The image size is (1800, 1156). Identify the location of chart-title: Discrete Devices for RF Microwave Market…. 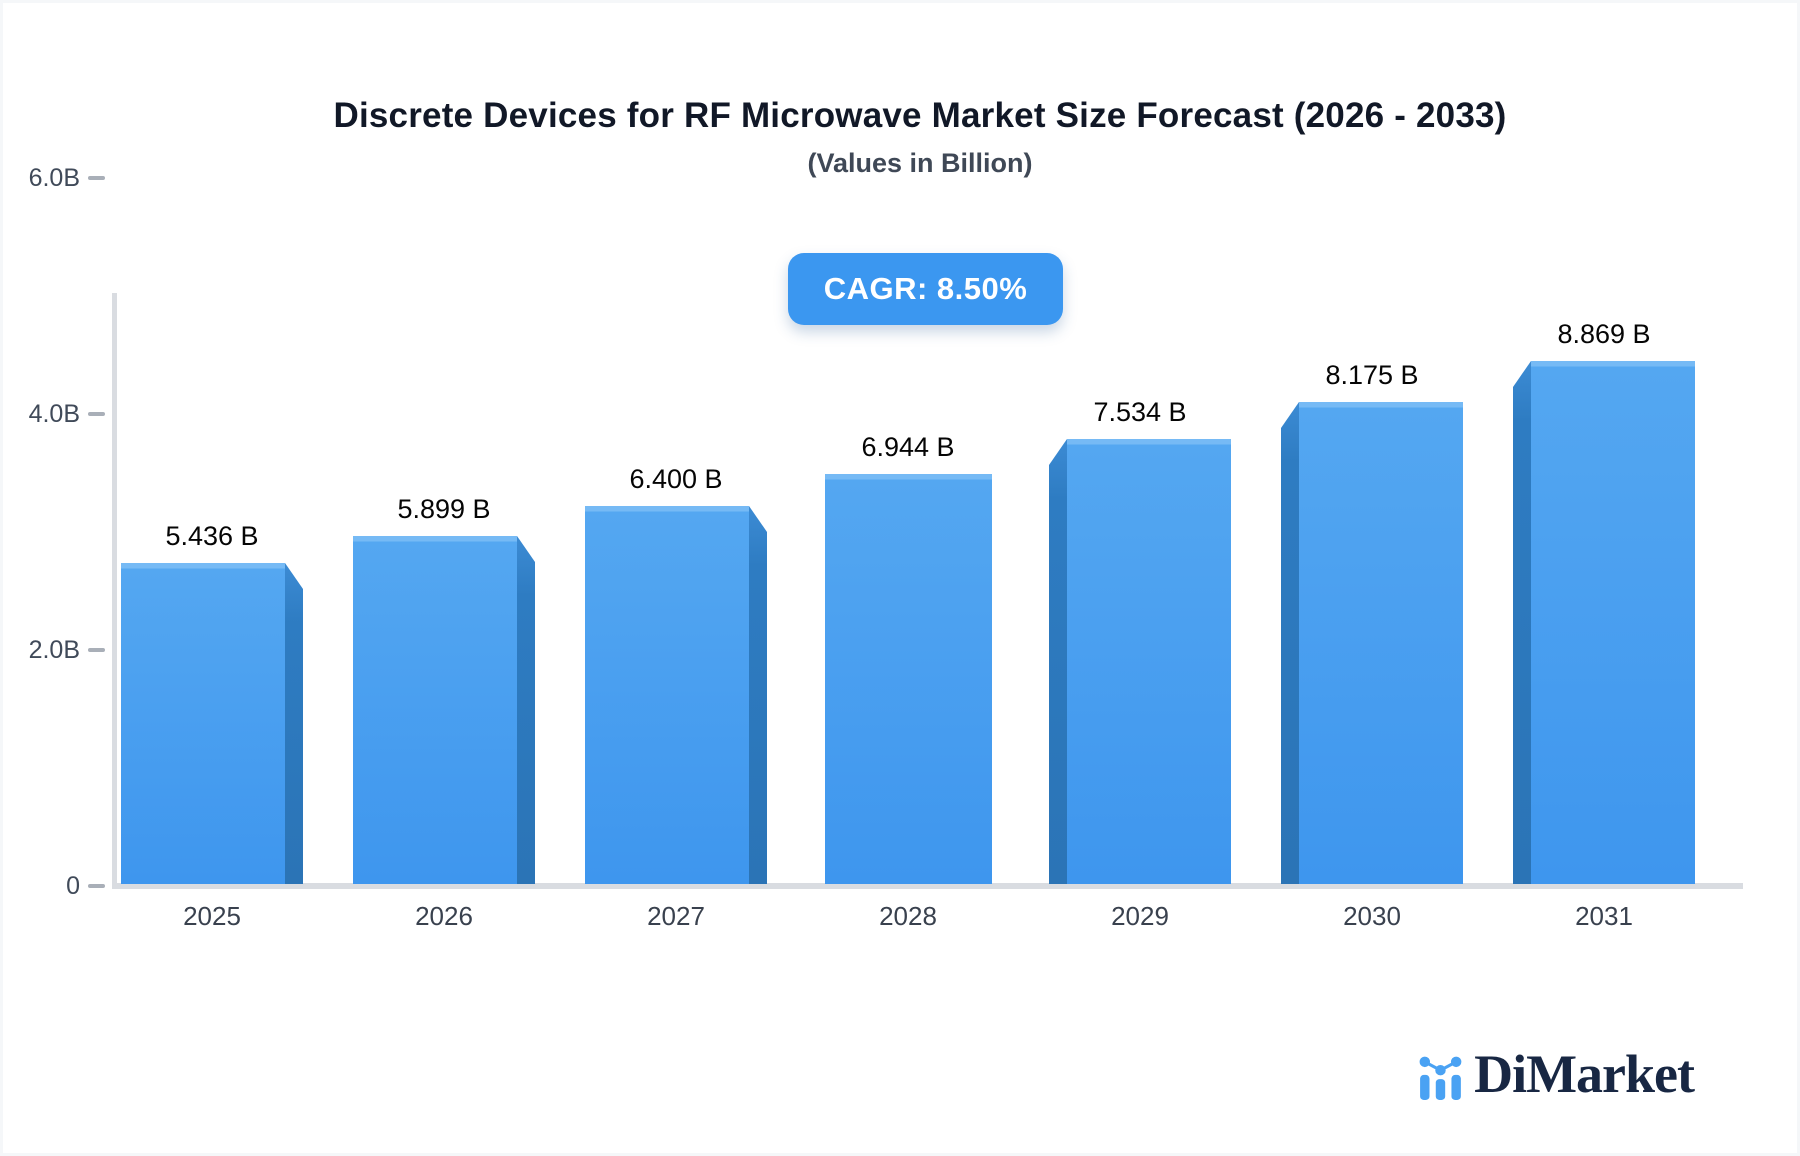
(920, 115).